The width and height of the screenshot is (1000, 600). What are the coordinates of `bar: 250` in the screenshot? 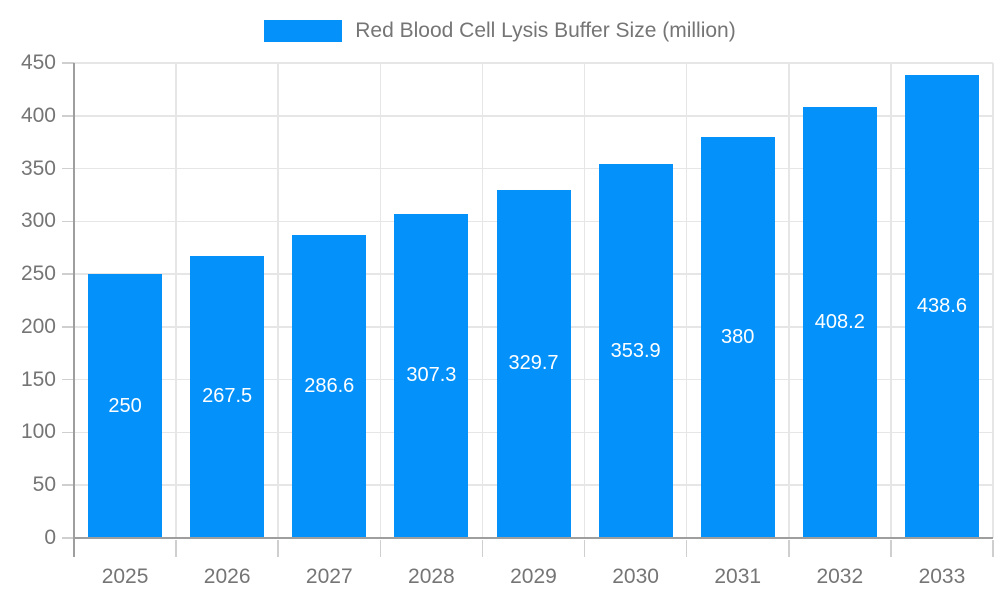 It's located at (125, 406).